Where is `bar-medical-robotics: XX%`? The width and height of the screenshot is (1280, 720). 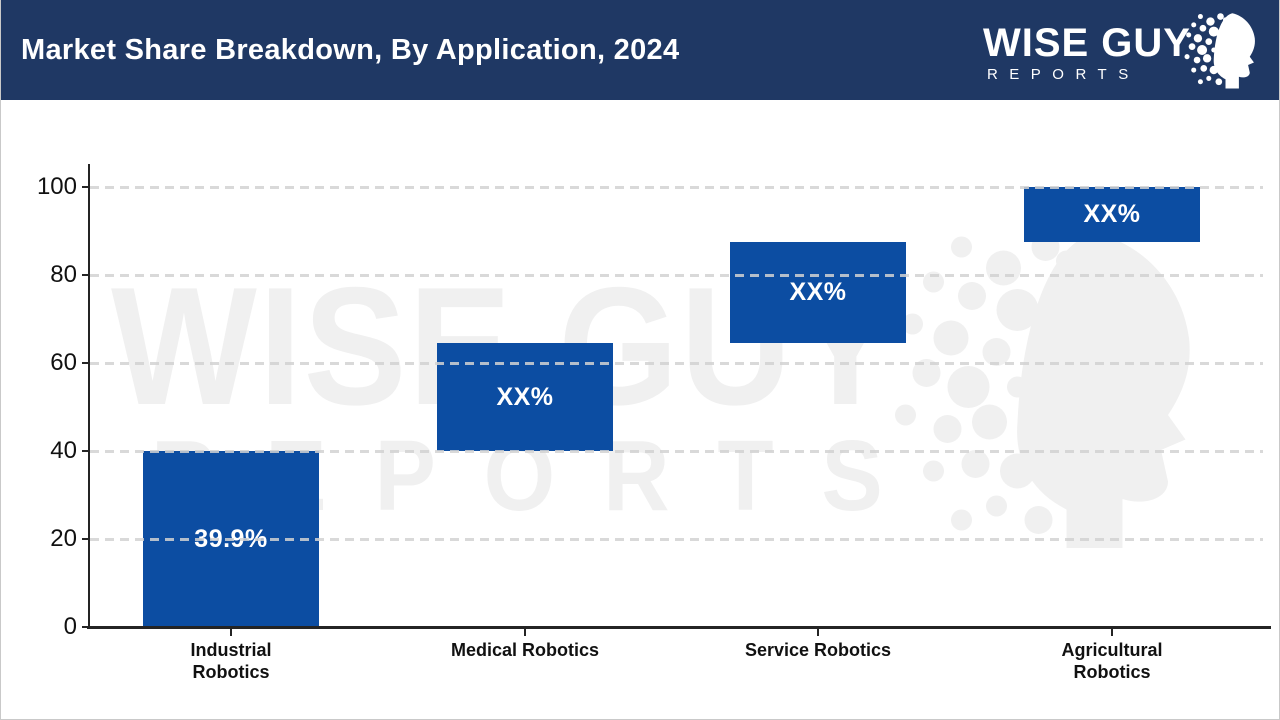 bar-medical-robotics: XX% is located at coordinates (525, 397).